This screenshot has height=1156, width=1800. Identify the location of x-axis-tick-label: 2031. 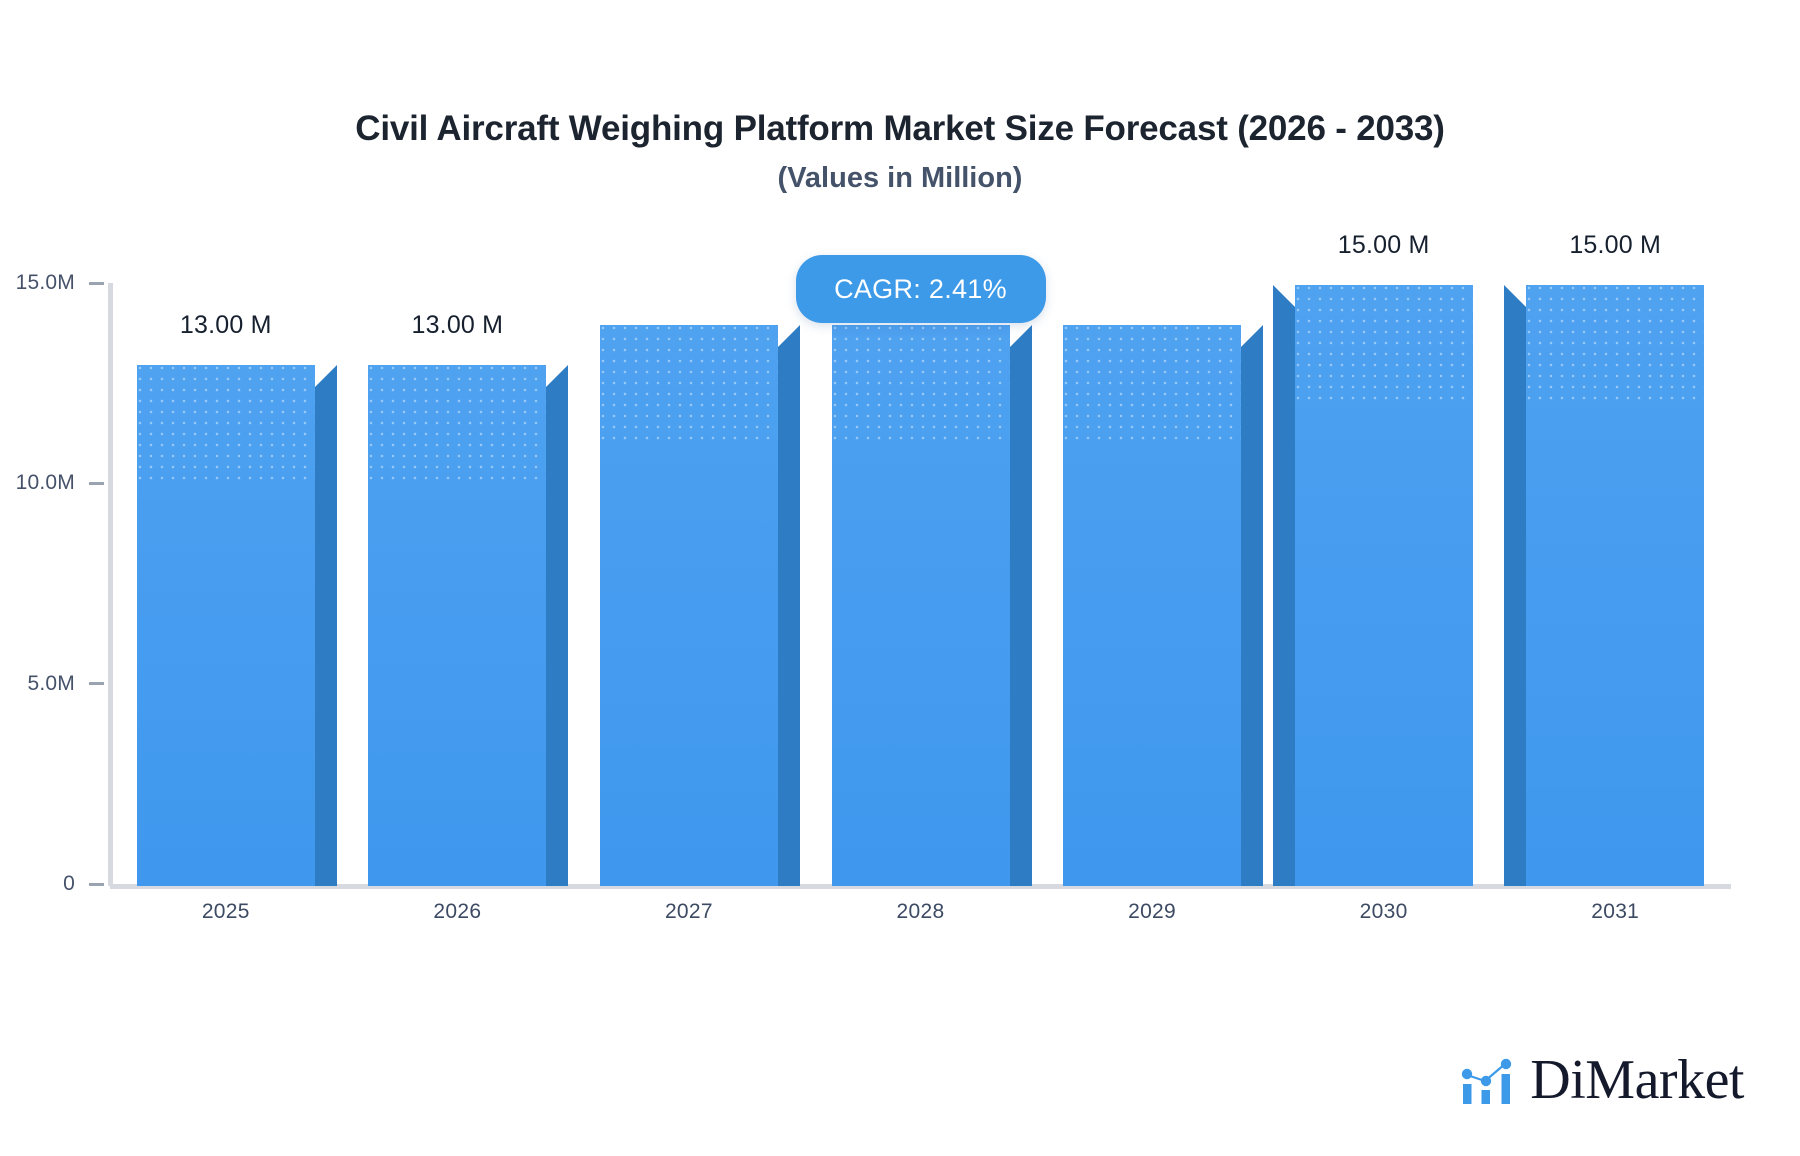
(1615, 911).